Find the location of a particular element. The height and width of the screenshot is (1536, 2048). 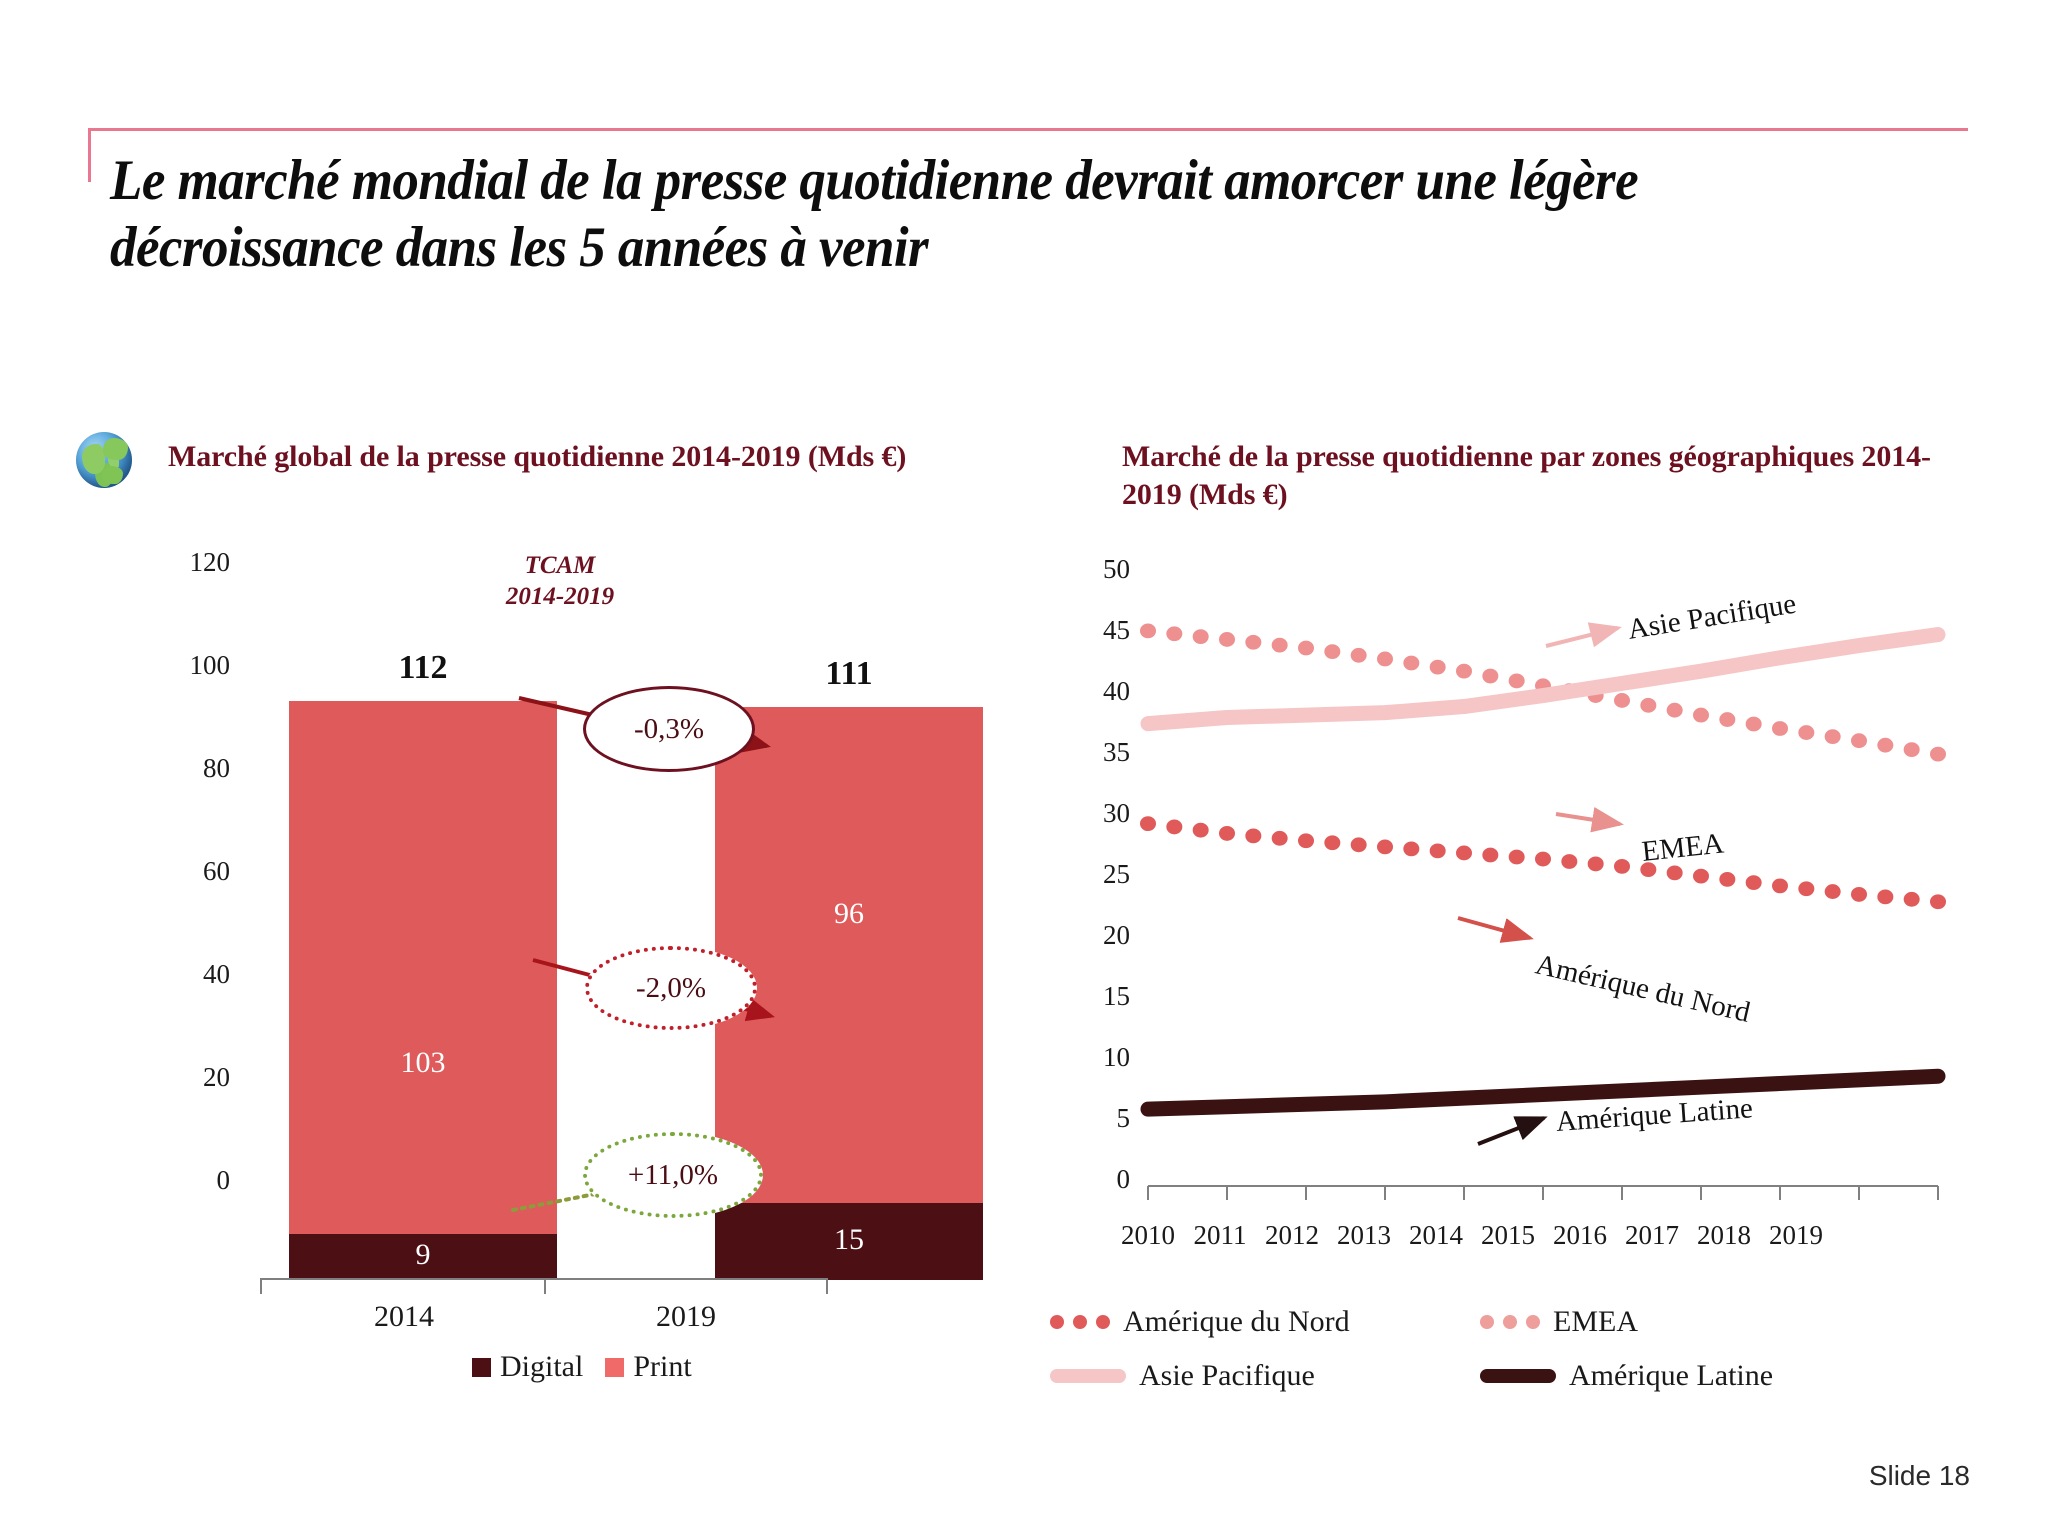

bar-segment-print-2019: 96 is located at coordinates (849, 954).